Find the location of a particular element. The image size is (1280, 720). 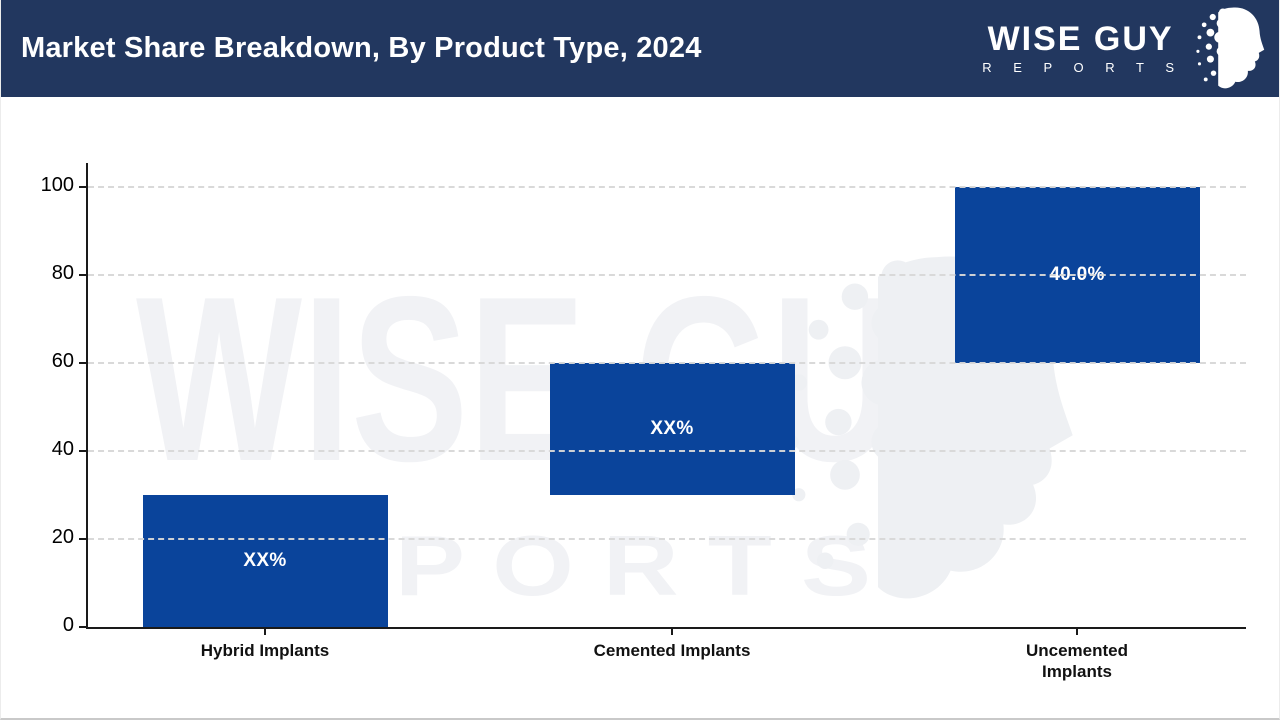

x-axis-line is located at coordinates (666, 628).